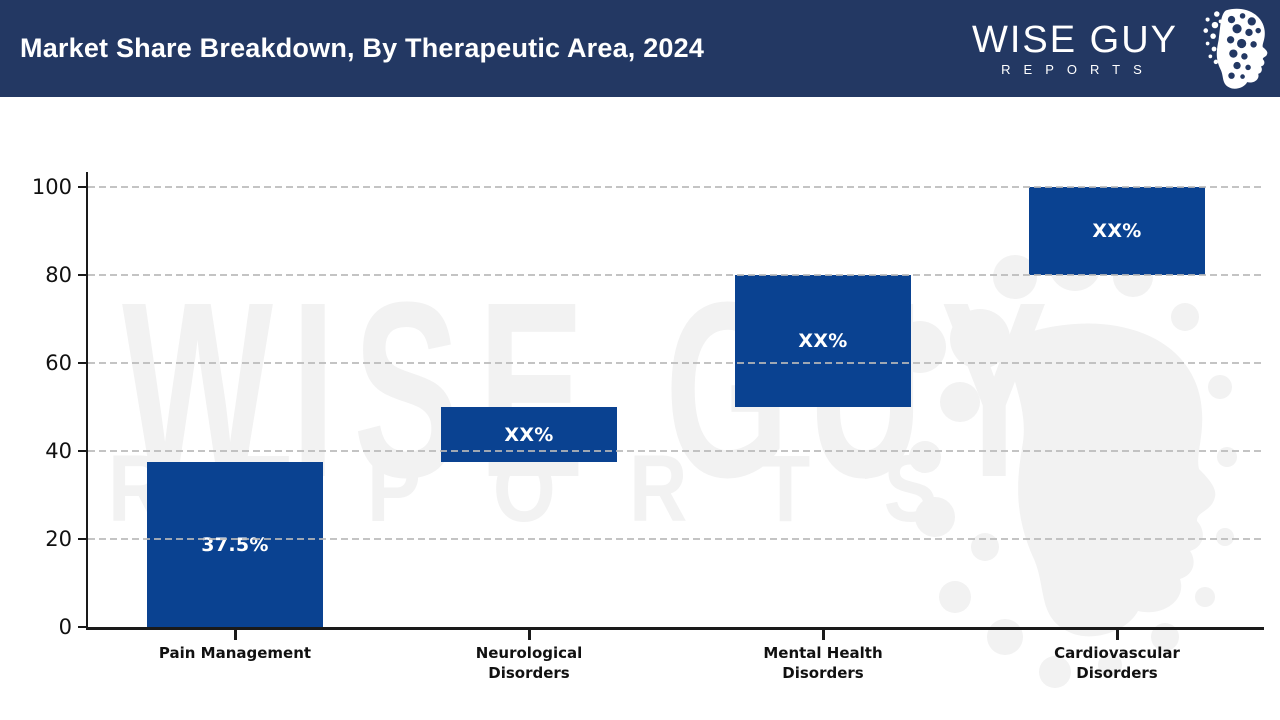  I want to click on x-axis-line, so click(675, 628).